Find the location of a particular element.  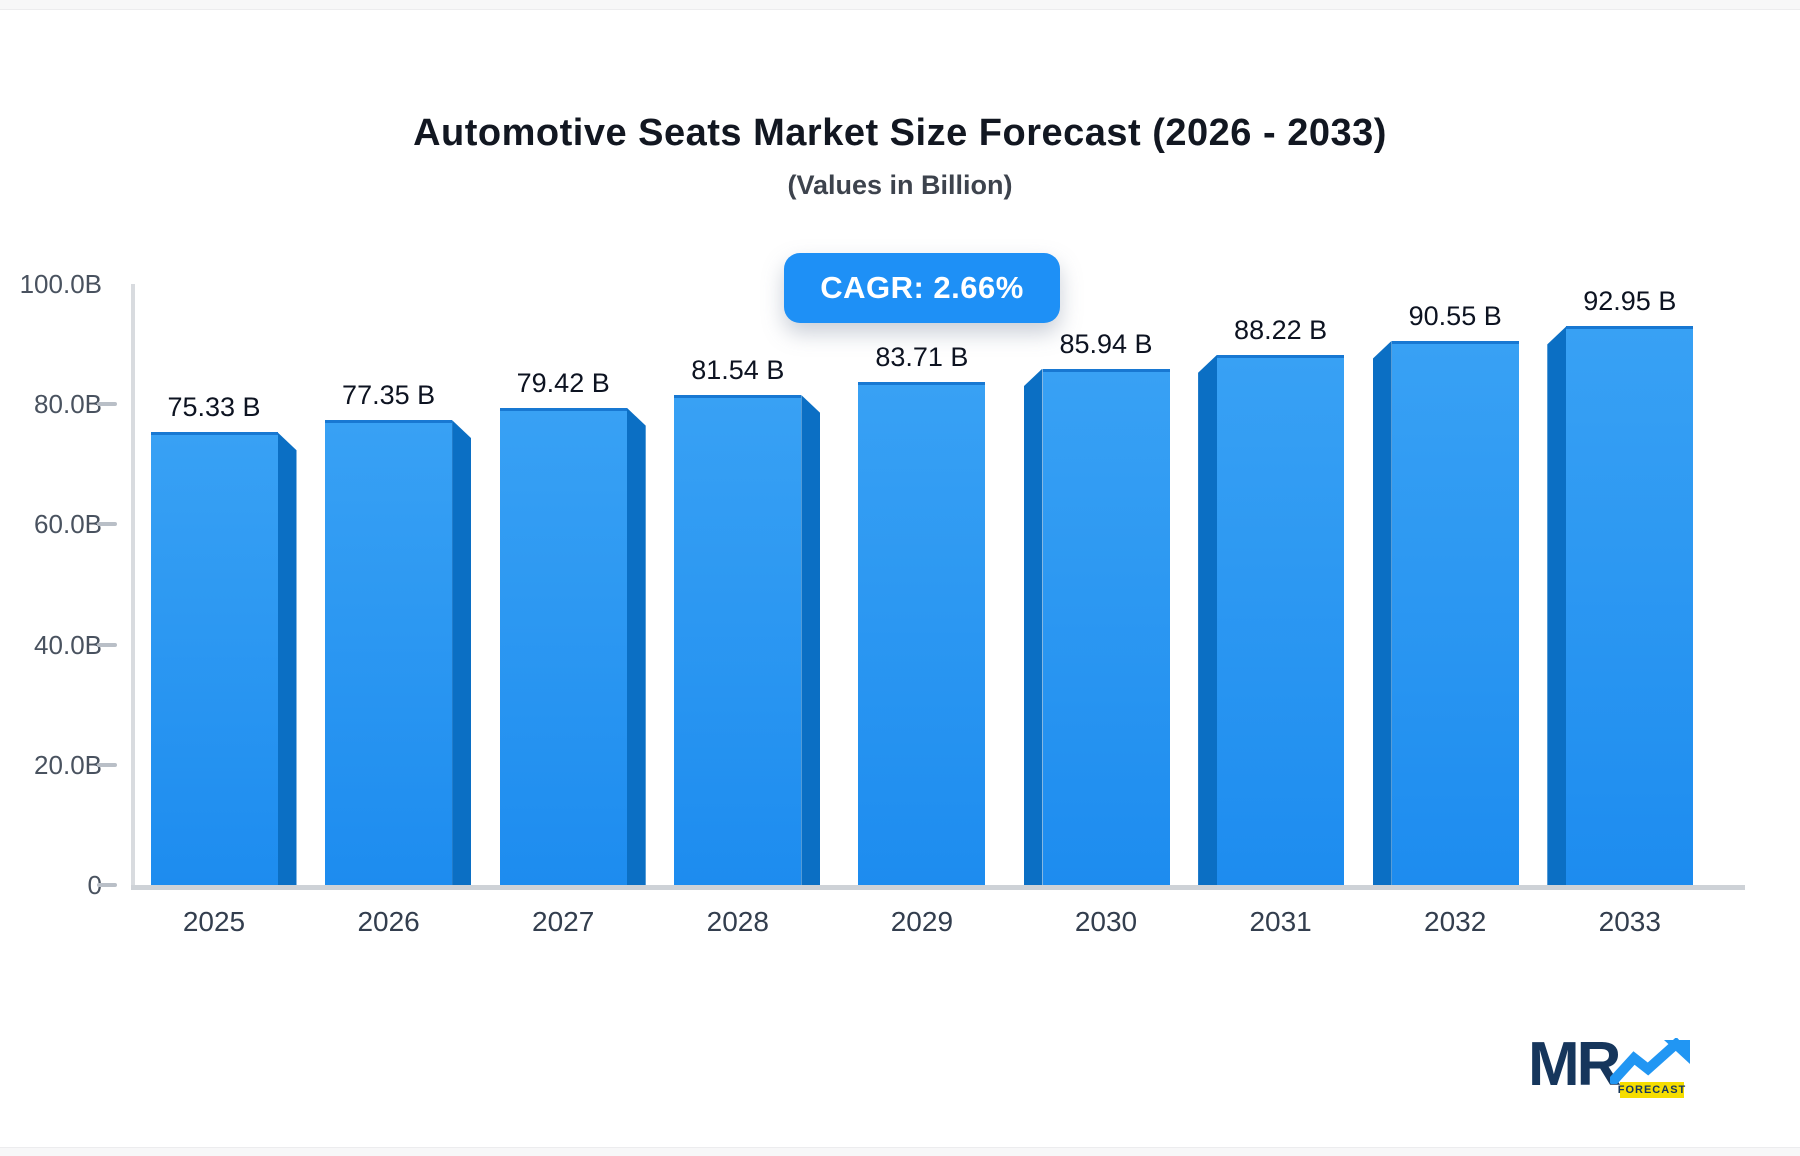

y-tick-label: 60.0B is located at coordinates (68, 524).